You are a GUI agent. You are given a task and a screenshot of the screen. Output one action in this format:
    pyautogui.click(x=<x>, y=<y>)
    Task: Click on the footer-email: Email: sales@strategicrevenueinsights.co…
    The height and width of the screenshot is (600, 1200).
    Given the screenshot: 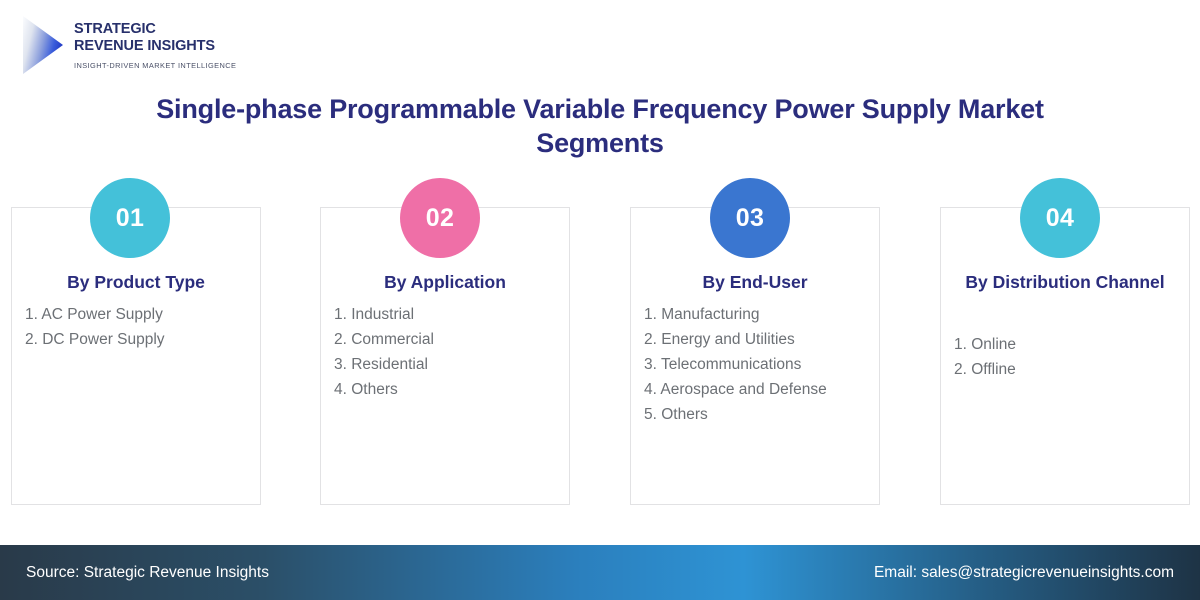 What is the action you would take?
    pyautogui.click(x=1023, y=572)
    